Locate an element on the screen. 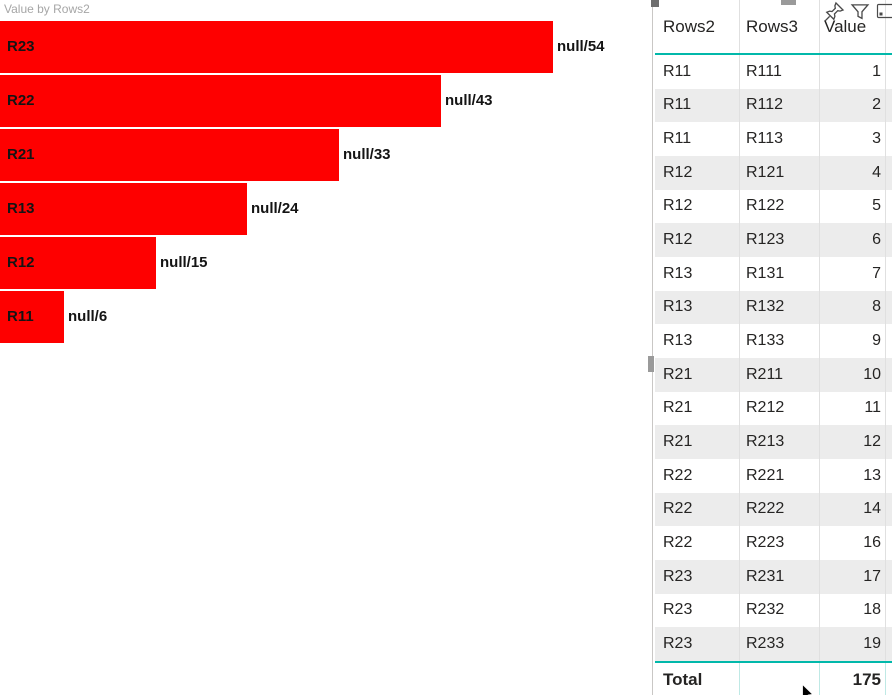  table-row: R11 R111 1 is located at coordinates (773, 72).